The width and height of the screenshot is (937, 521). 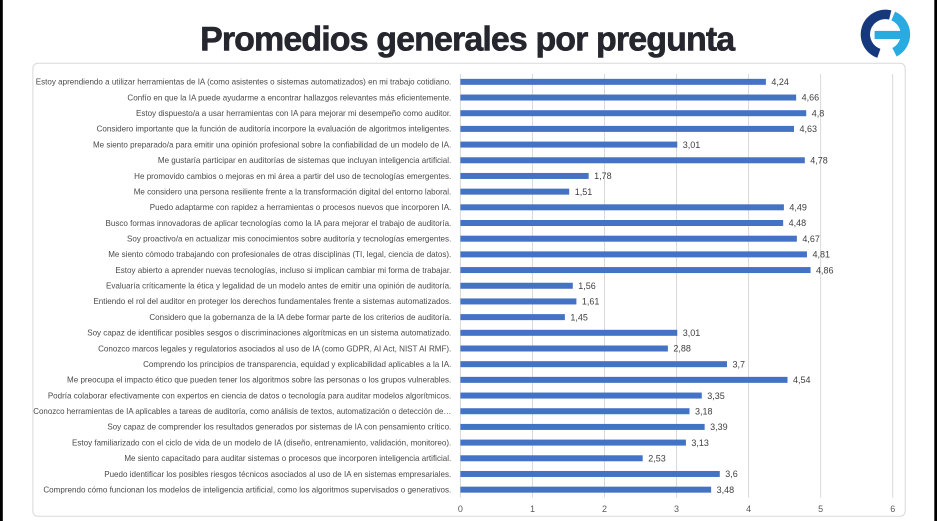 I want to click on svg-text: 0, so click(x=460, y=509).